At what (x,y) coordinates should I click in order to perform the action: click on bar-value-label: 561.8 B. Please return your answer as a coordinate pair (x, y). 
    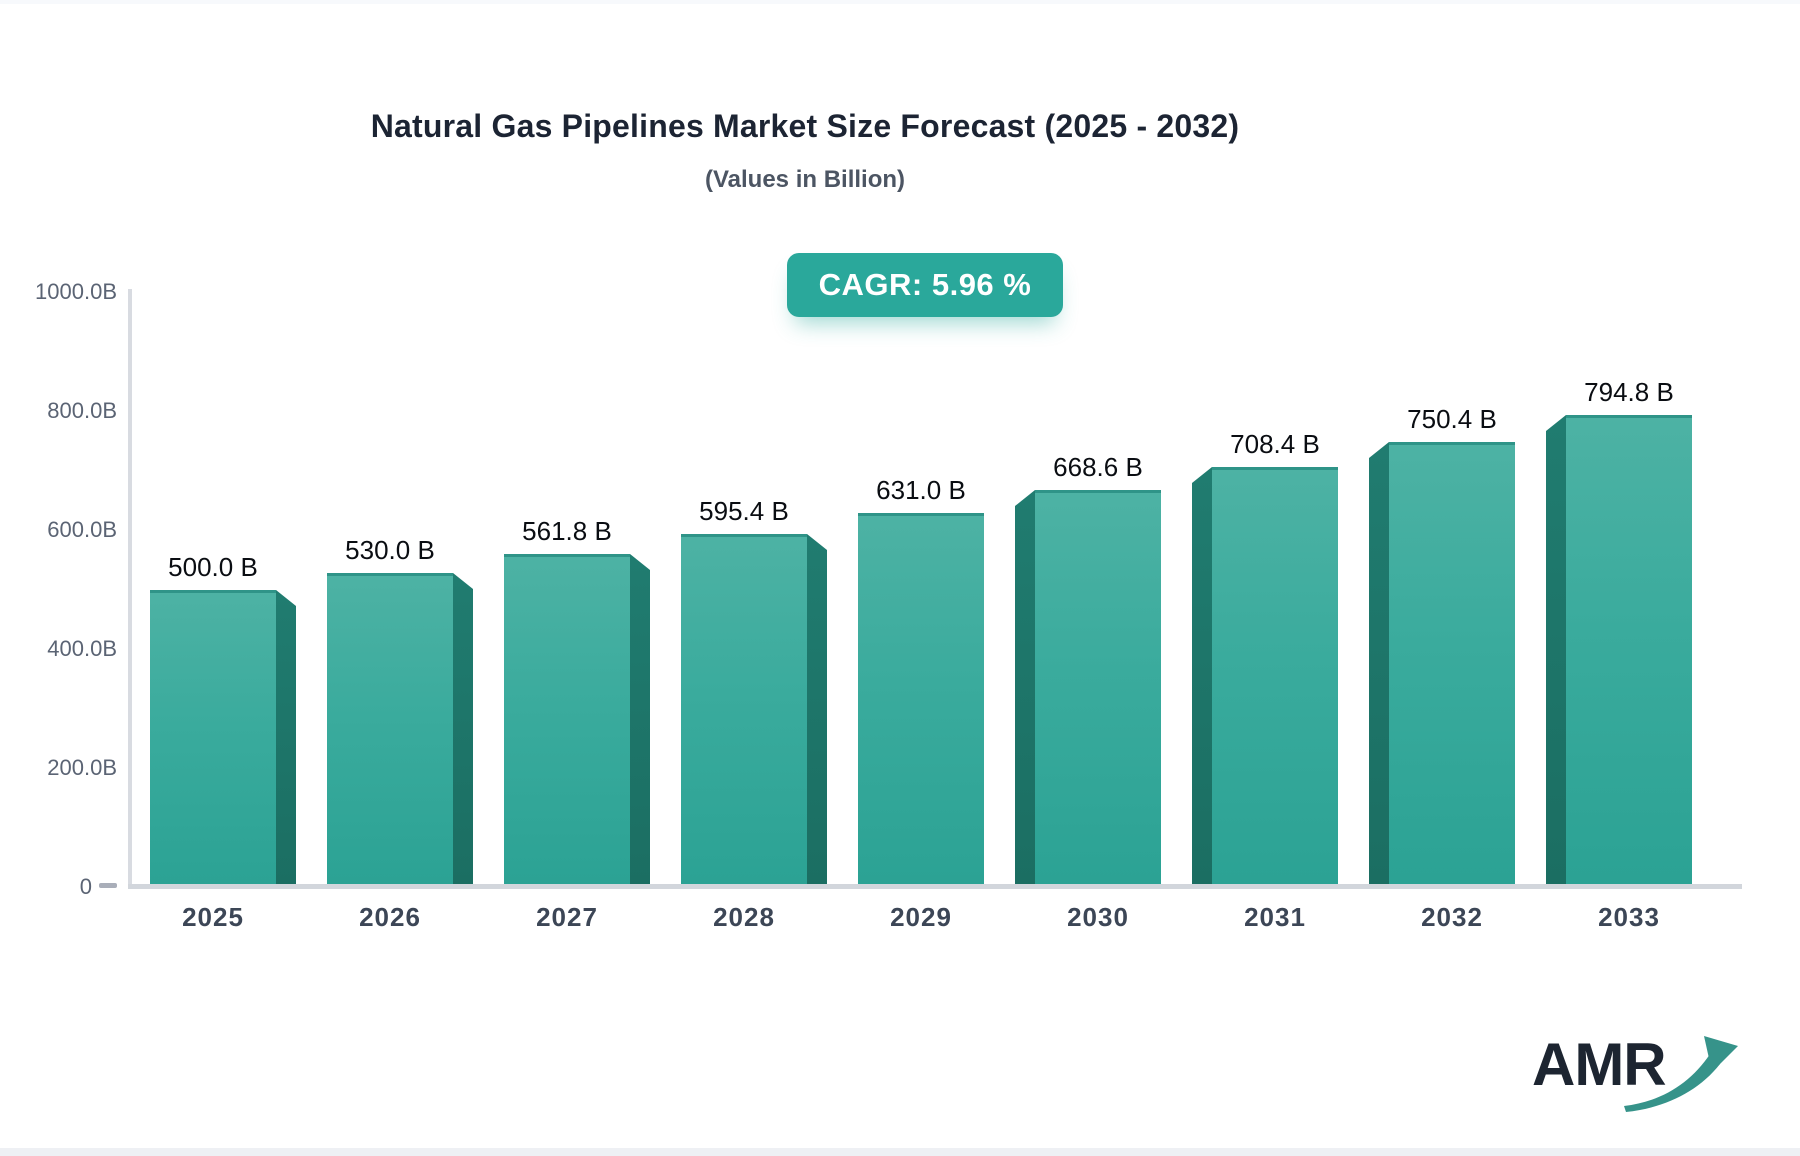
    Looking at the image, I should click on (567, 531).